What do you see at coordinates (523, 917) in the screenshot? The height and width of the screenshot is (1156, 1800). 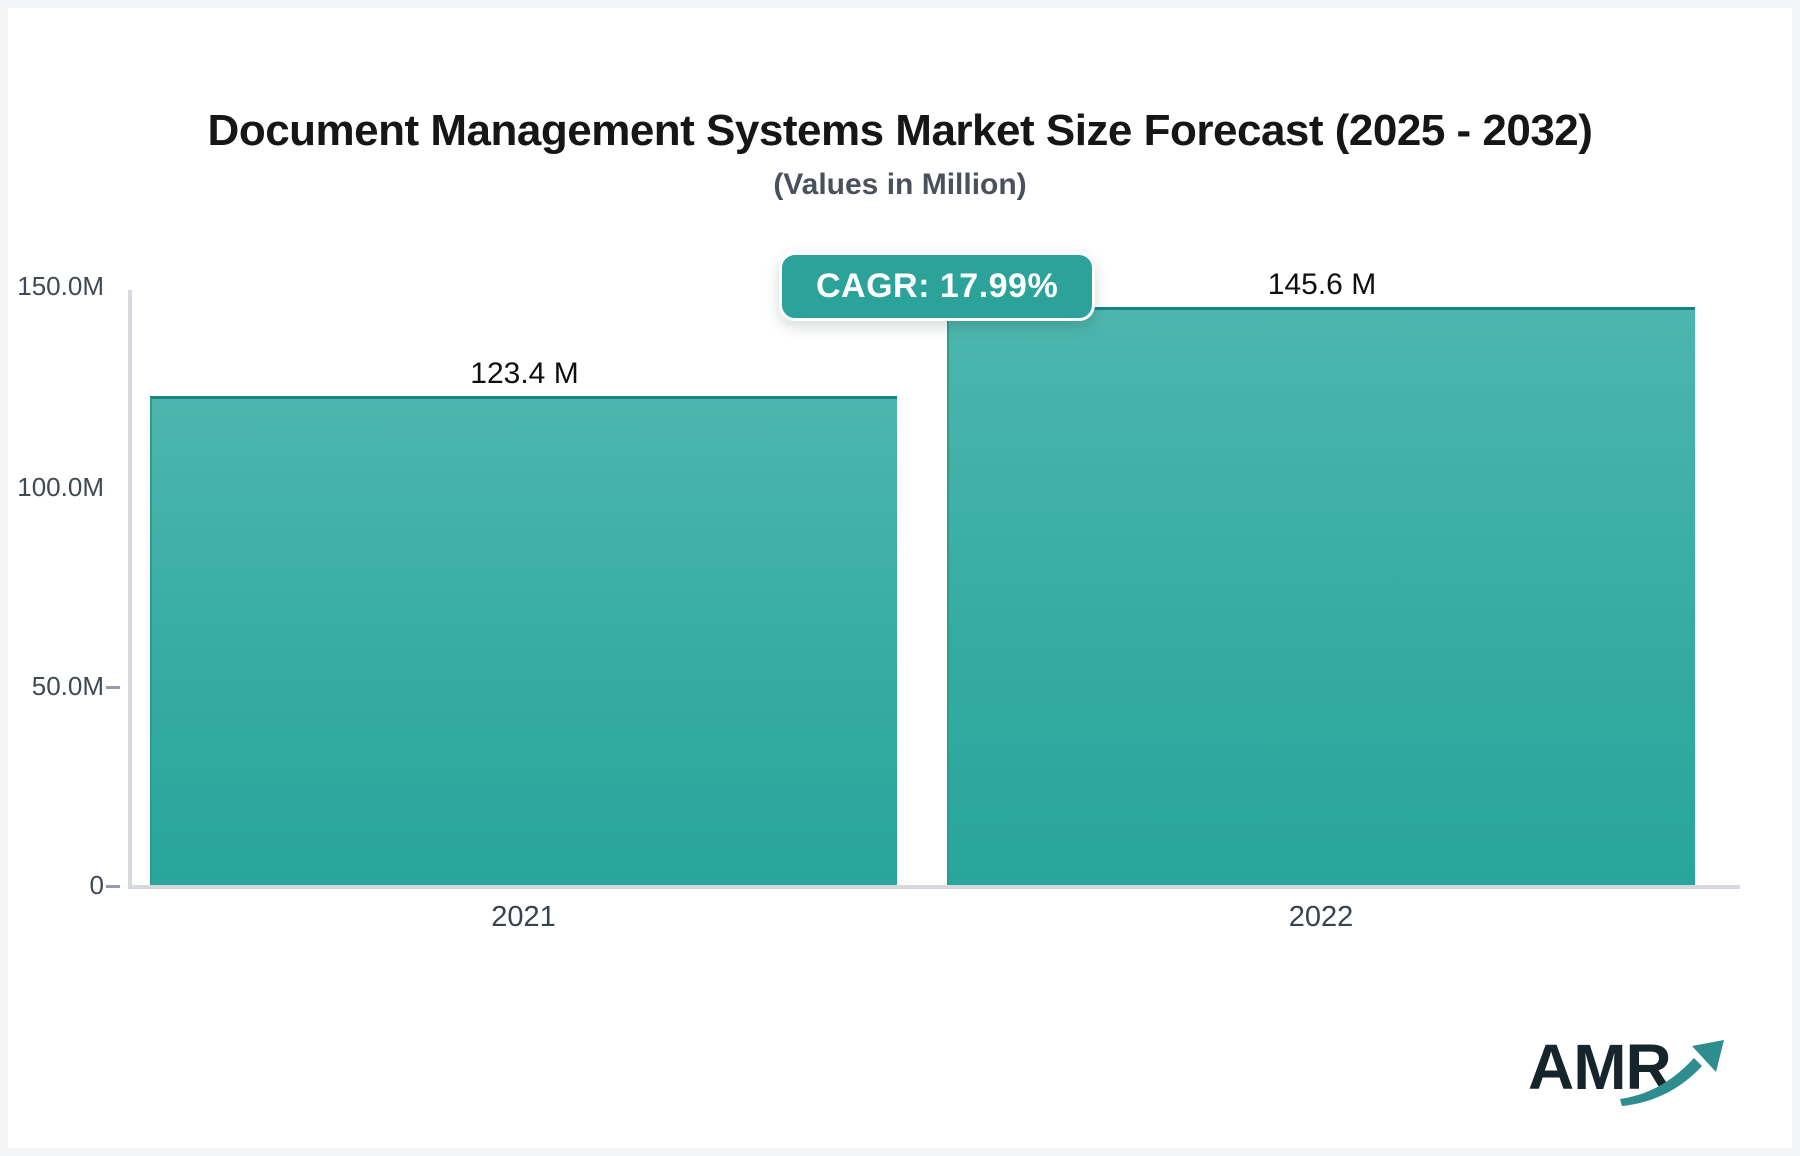 I see `x-axis-label-2021: 2021` at bounding box center [523, 917].